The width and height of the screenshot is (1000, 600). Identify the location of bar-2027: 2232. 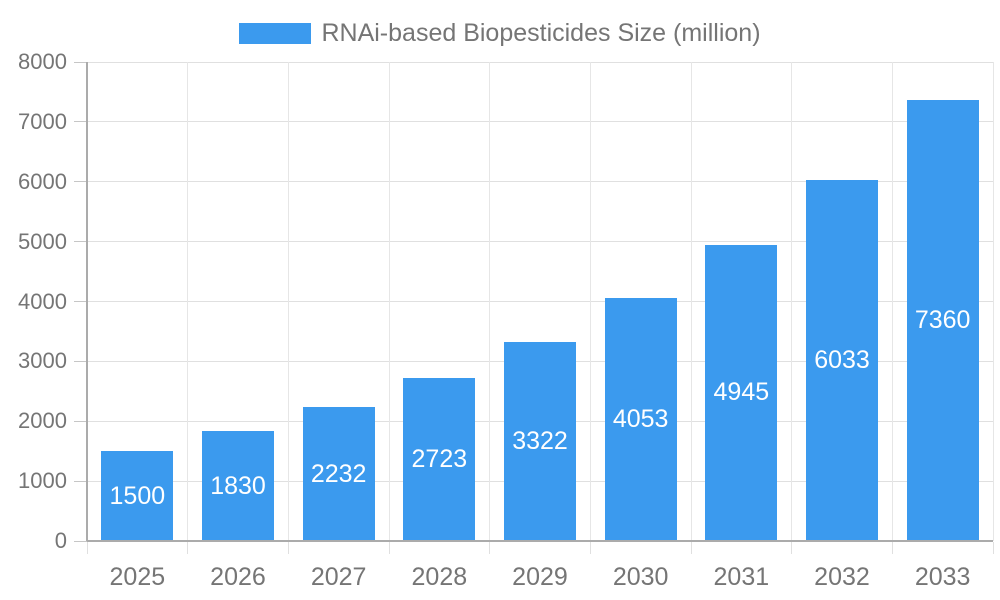
(338, 474).